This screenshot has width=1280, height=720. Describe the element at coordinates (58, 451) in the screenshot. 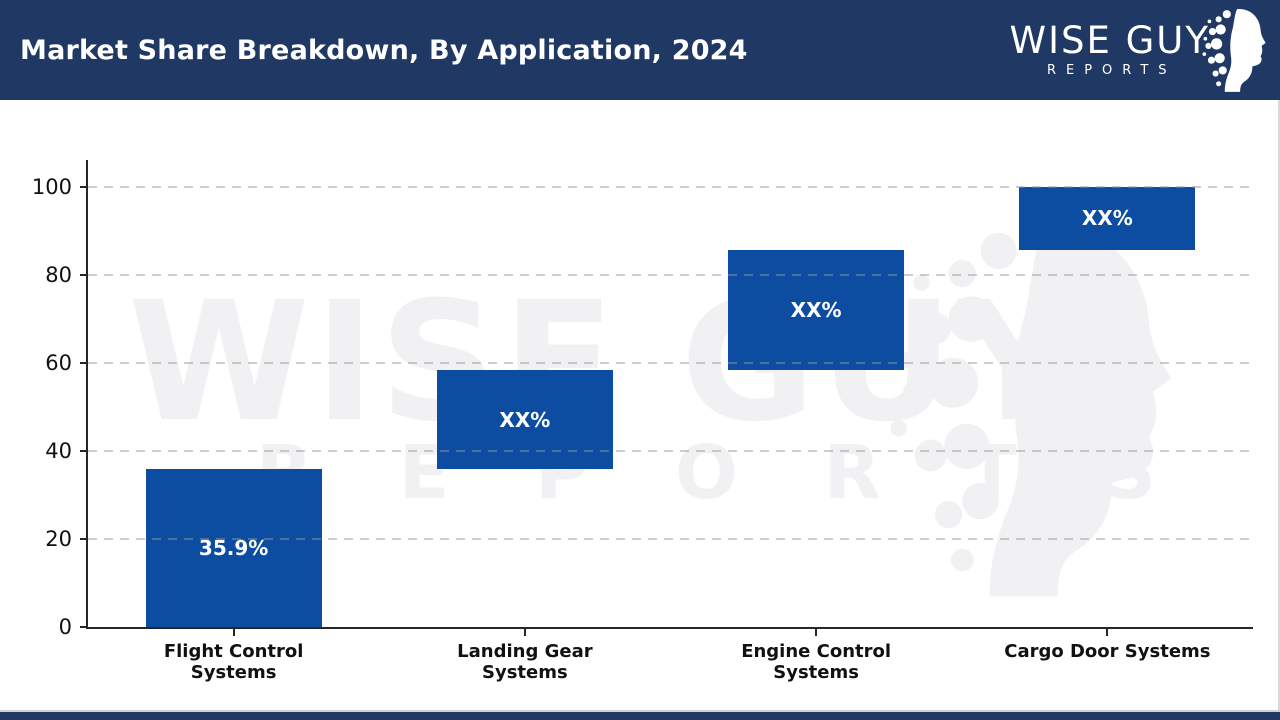

I see `y-tick-label: 40` at that location.